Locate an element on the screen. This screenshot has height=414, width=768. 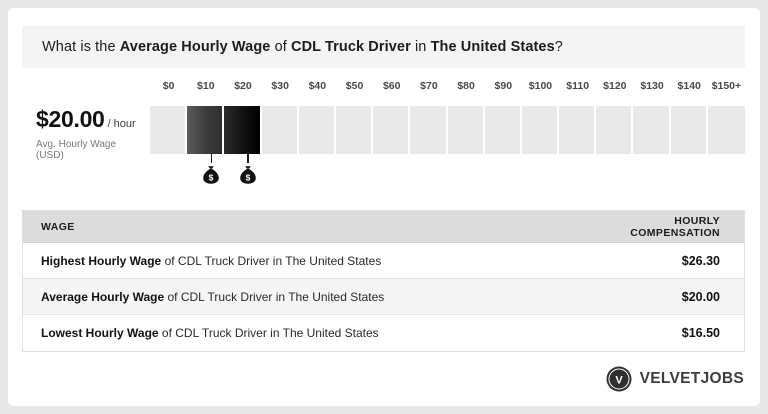
question-mid-2: in is located at coordinates (420, 47).